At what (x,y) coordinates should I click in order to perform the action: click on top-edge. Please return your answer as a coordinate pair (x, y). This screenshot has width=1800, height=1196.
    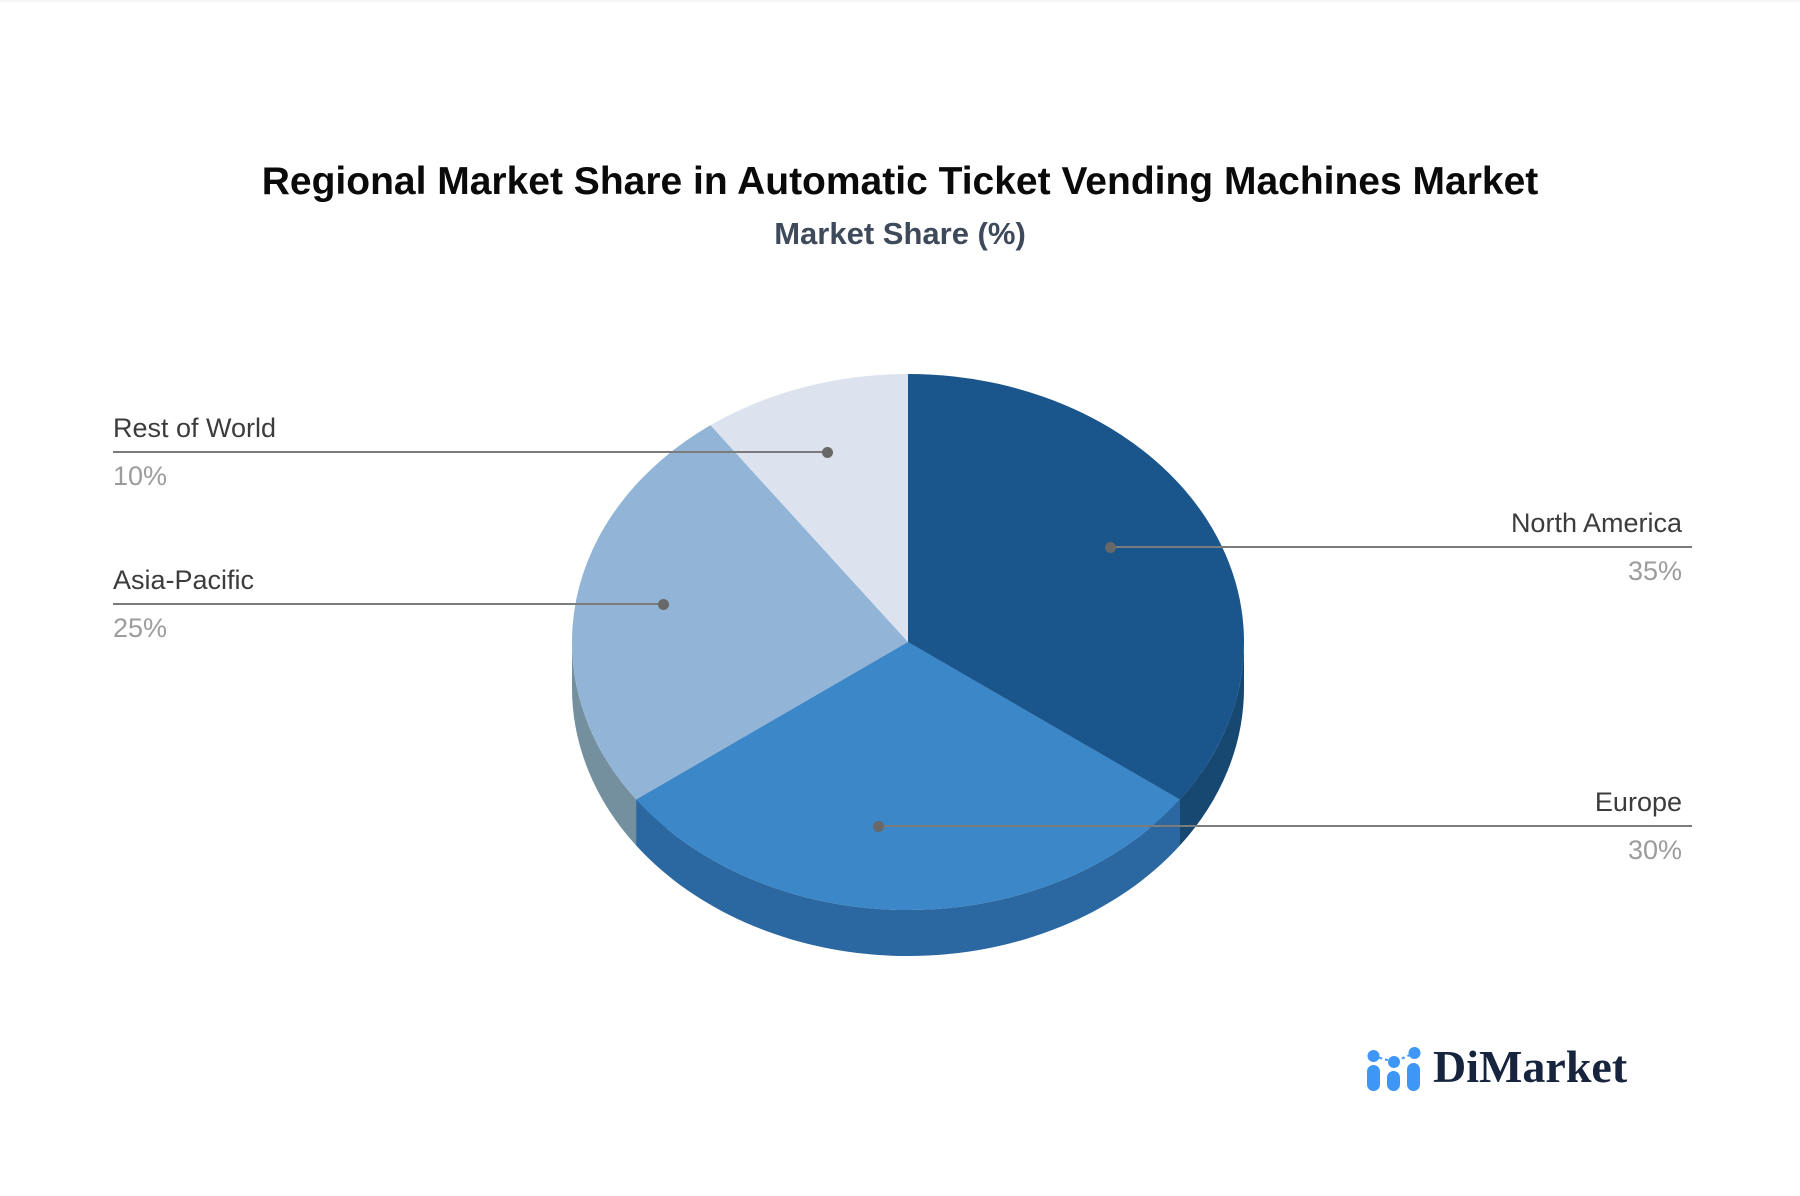
    Looking at the image, I should click on (900, 1).